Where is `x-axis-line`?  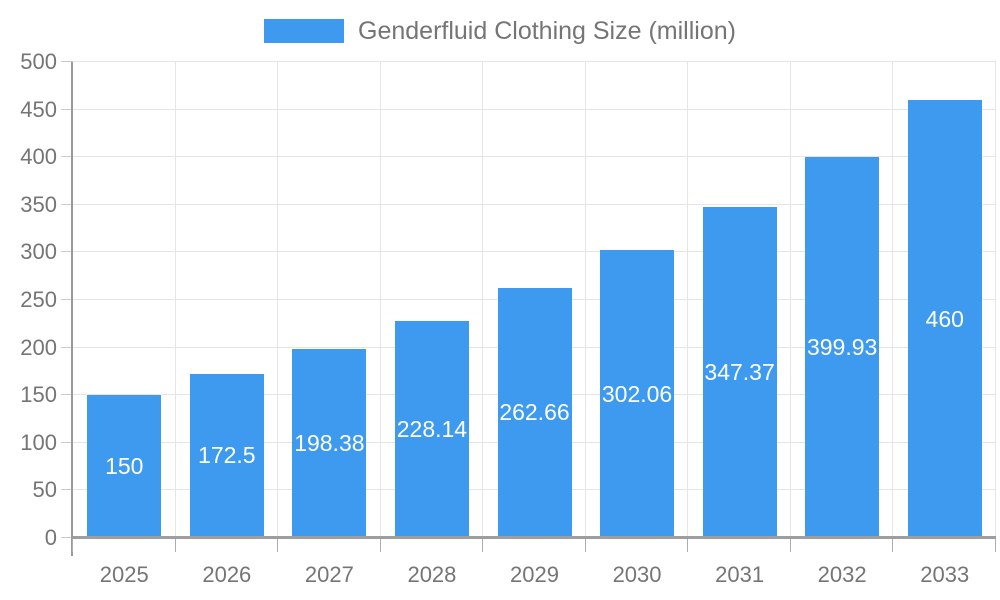 x-axis-line is located at coordinates (534, 537).